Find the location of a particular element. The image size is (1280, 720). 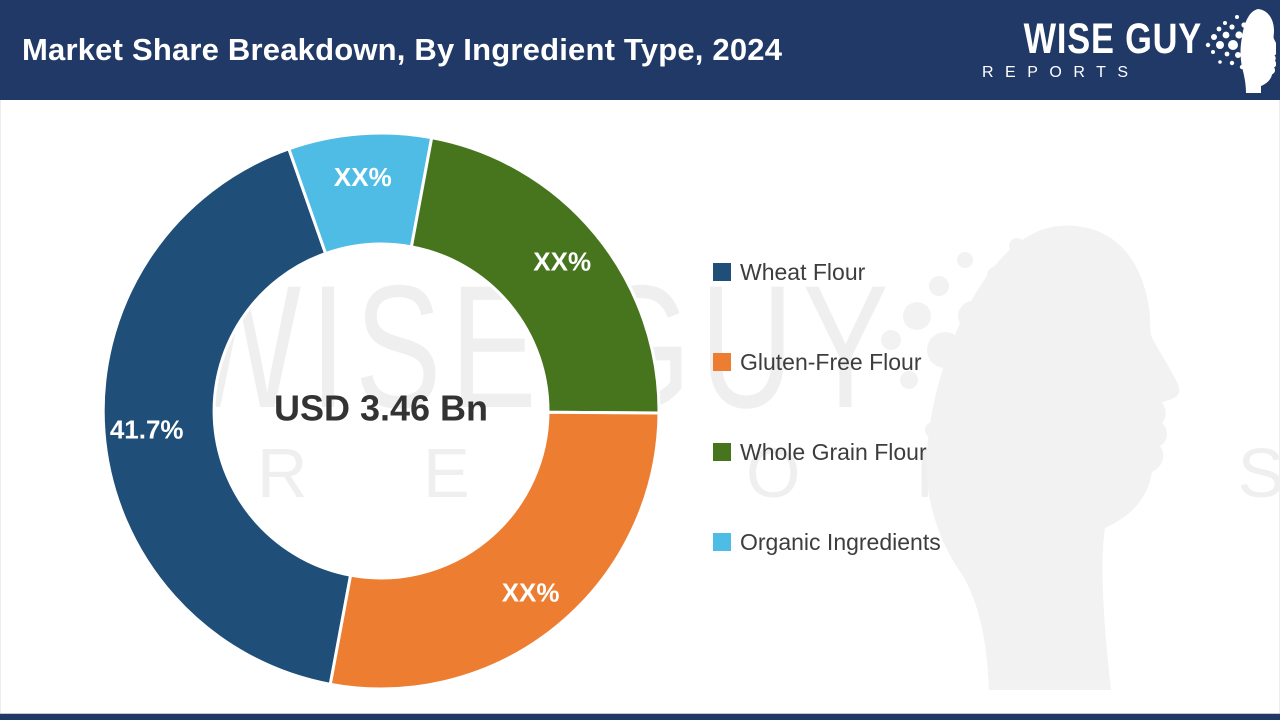

legend-swatch-whole-grain-flour is located at coordinates (722, 452).